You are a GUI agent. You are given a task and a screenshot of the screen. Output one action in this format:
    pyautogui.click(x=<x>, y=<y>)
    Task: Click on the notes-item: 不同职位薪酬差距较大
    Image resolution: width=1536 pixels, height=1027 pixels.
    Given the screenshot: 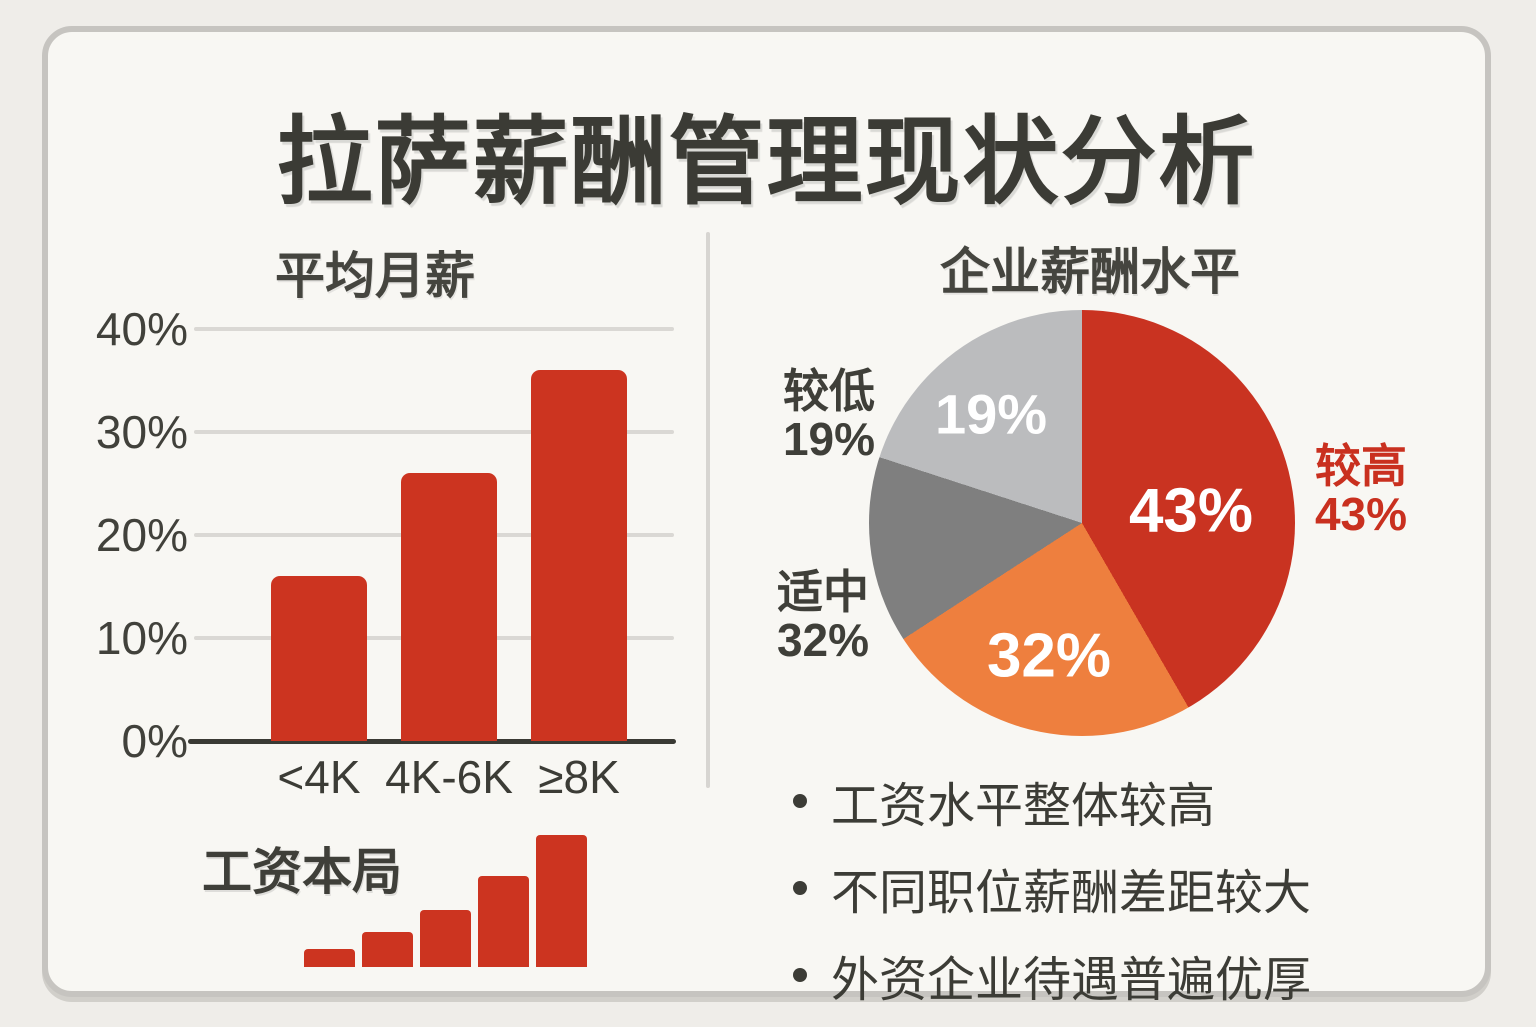 What is the action you would take?
    pyautogui.click(x=1113, y=888)
    